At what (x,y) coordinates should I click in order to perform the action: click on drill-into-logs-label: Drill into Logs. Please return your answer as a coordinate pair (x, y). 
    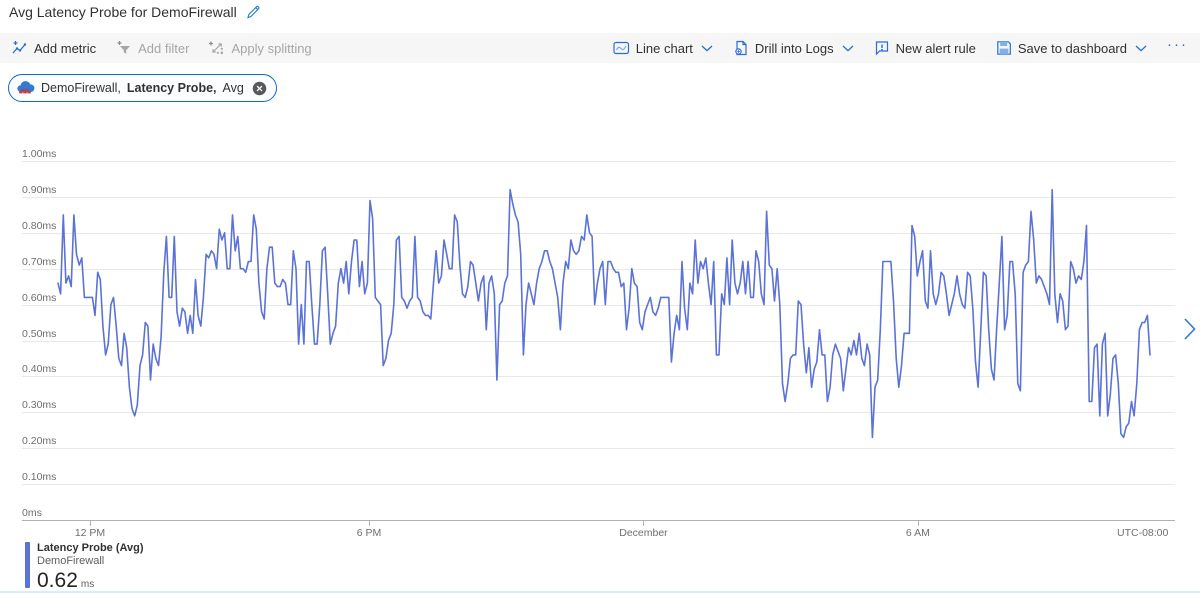
    Looking at the image, I should click on (794, 48).